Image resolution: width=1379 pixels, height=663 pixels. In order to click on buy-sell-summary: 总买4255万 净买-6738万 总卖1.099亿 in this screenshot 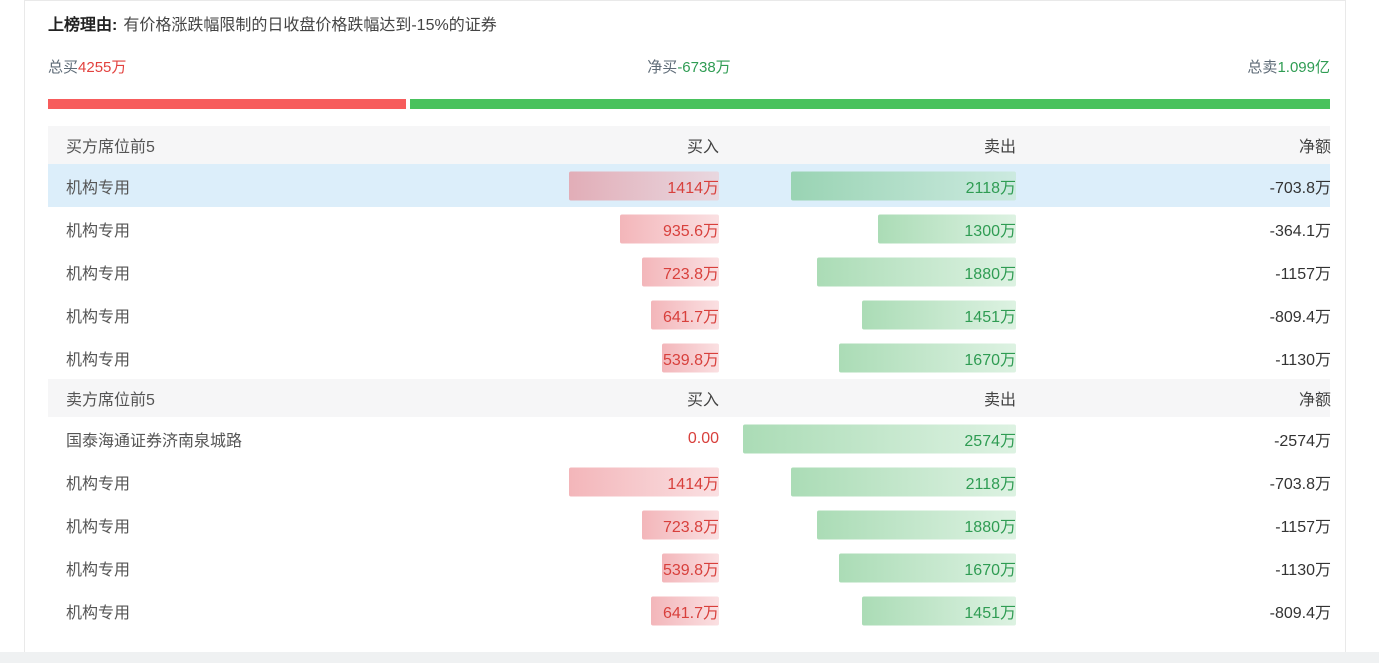, I will do `click(689, 66)`.